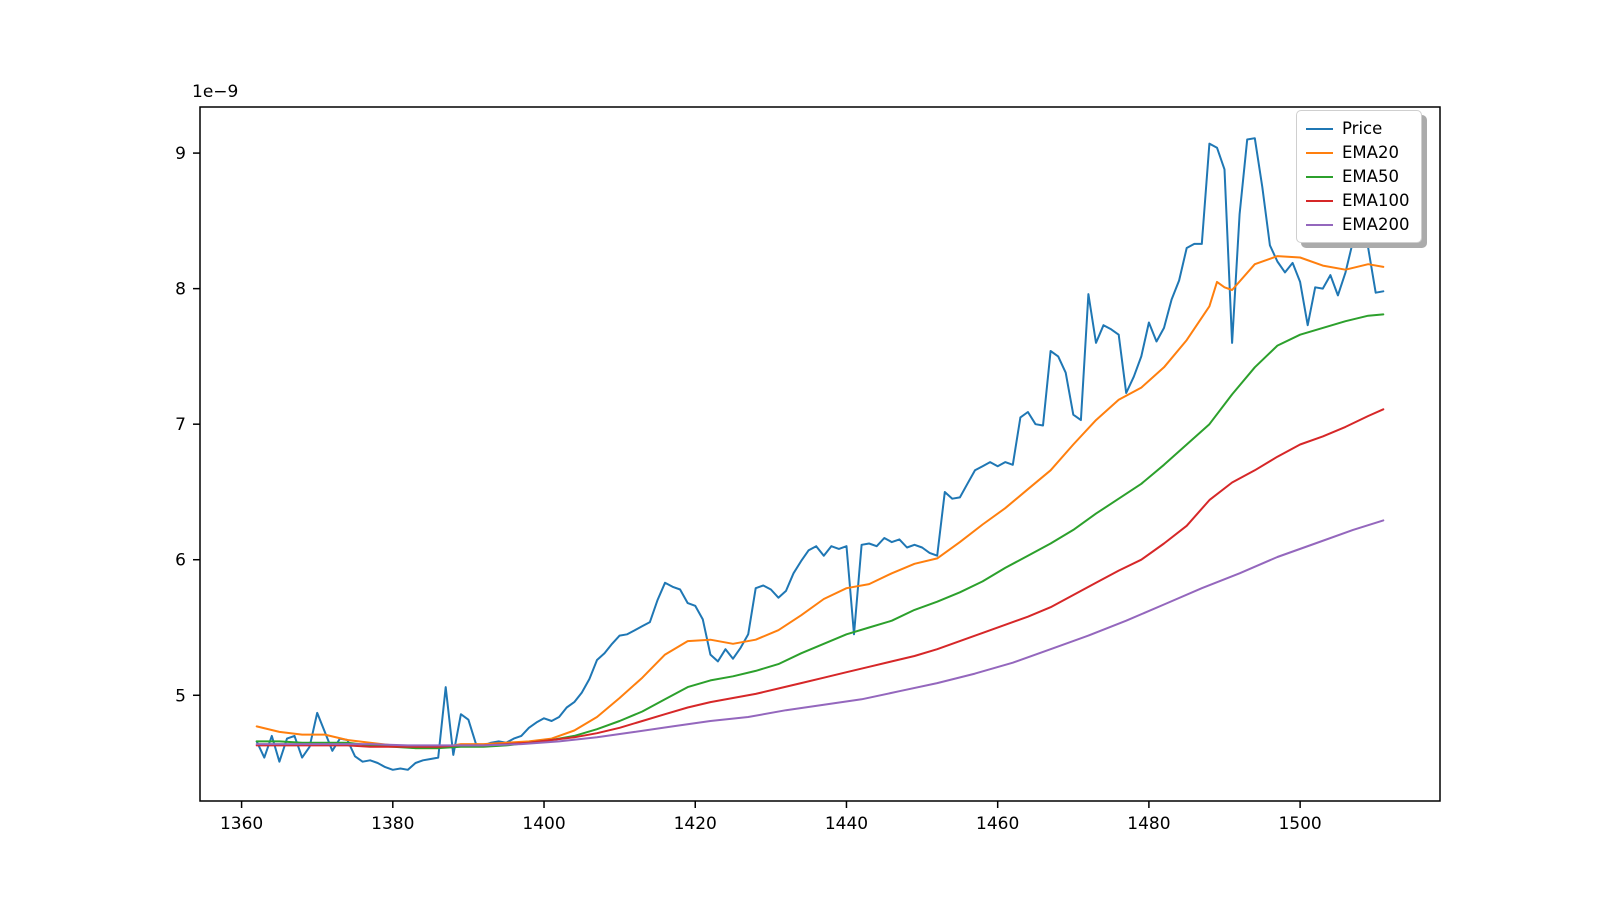 The image size is (1600, 904). I want to click on legend-swatch-ema50, so click(1319, 176).